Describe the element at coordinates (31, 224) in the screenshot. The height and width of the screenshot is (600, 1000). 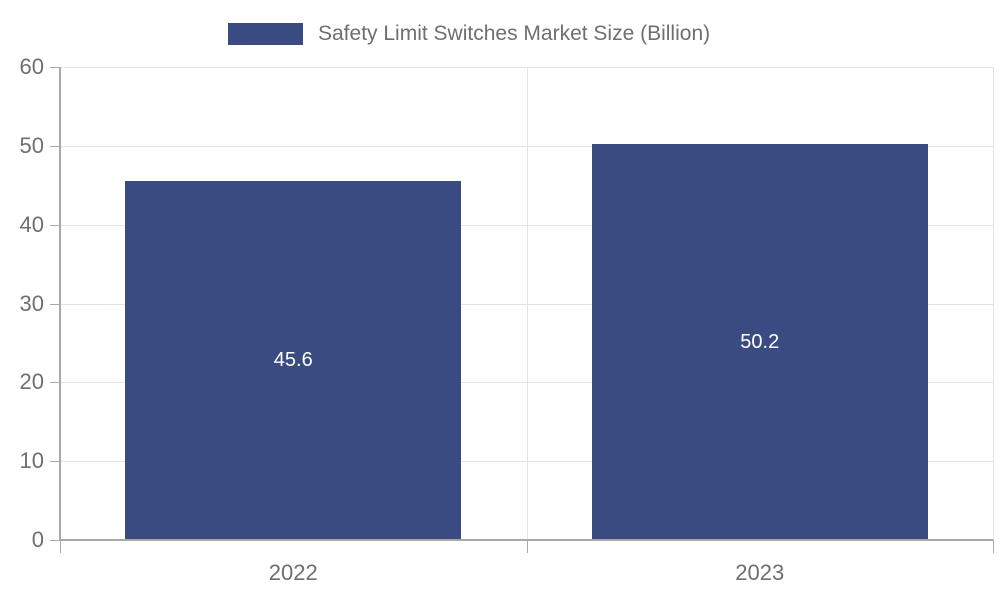
I see `y-tick-label: 40` at that location.